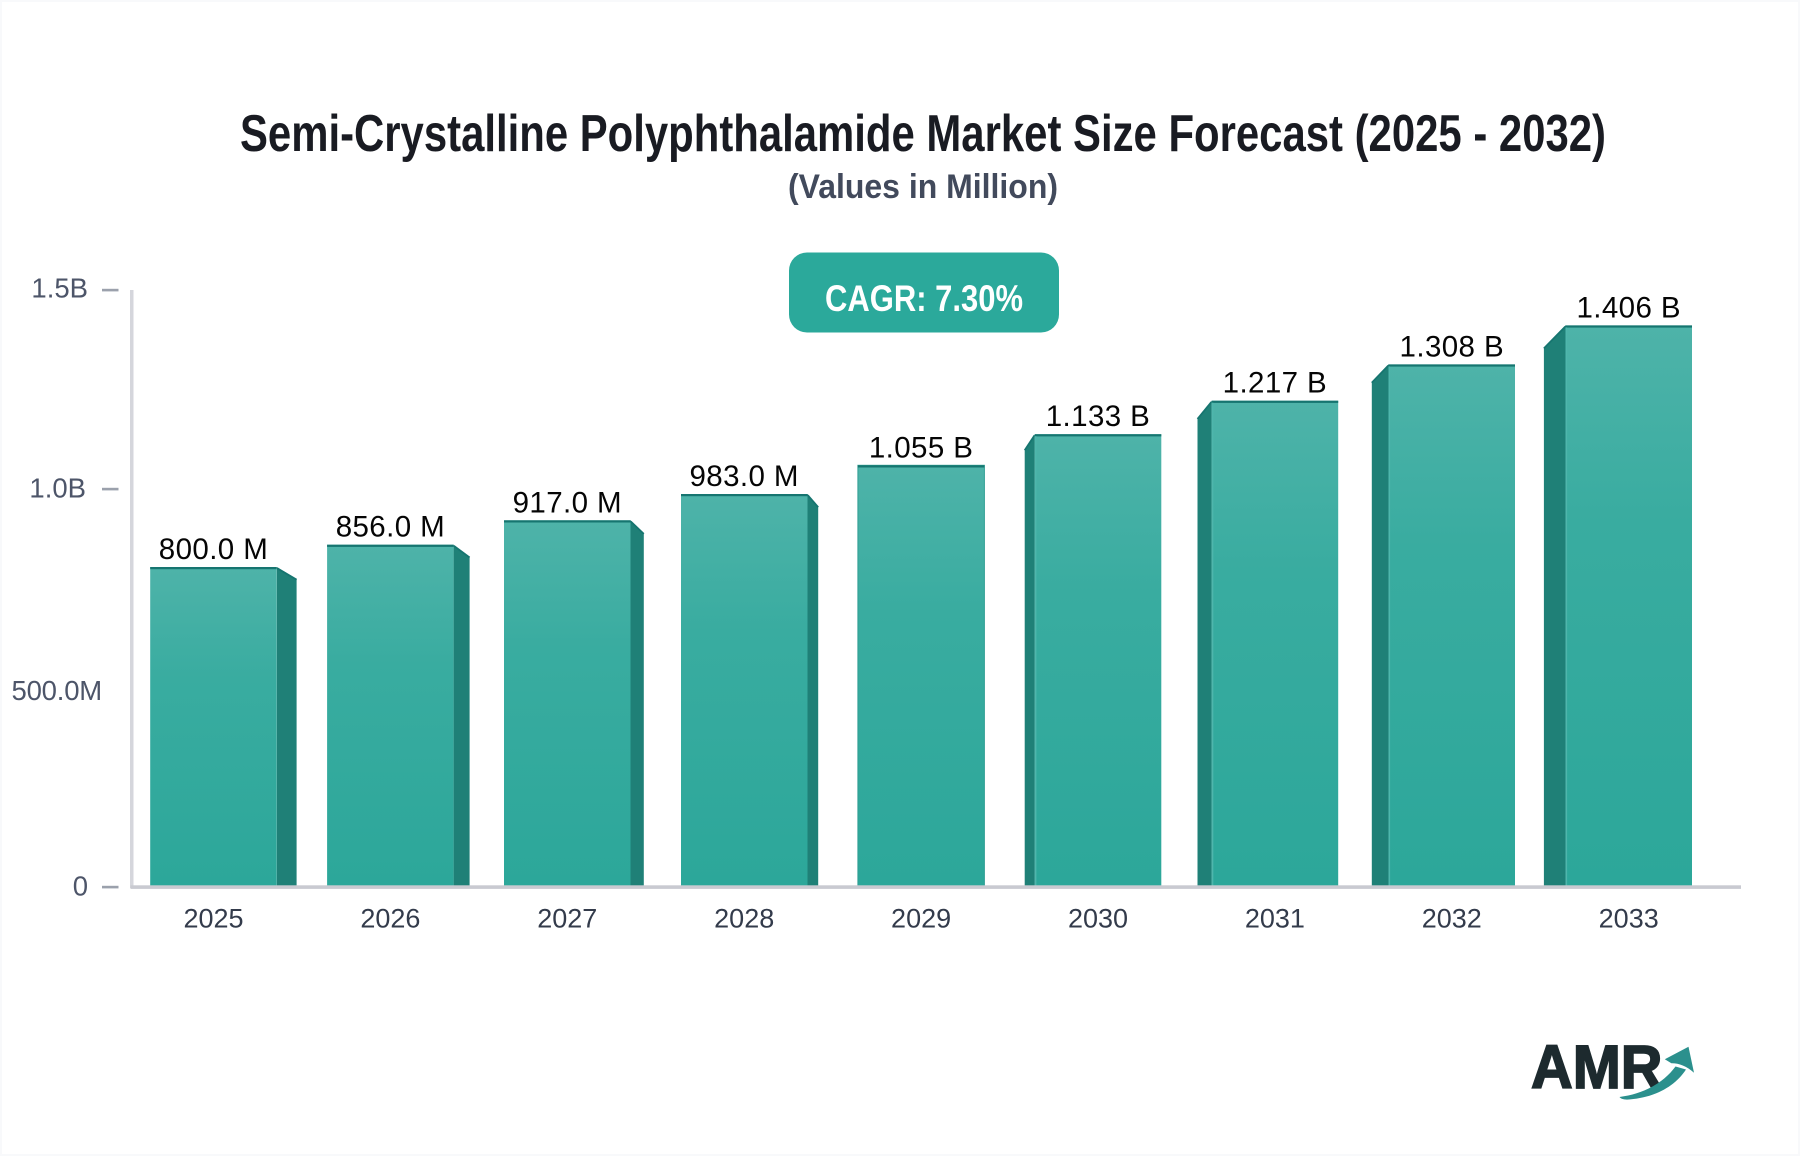  I want to click on svg-text: (Values in Million), so click(923, 187).